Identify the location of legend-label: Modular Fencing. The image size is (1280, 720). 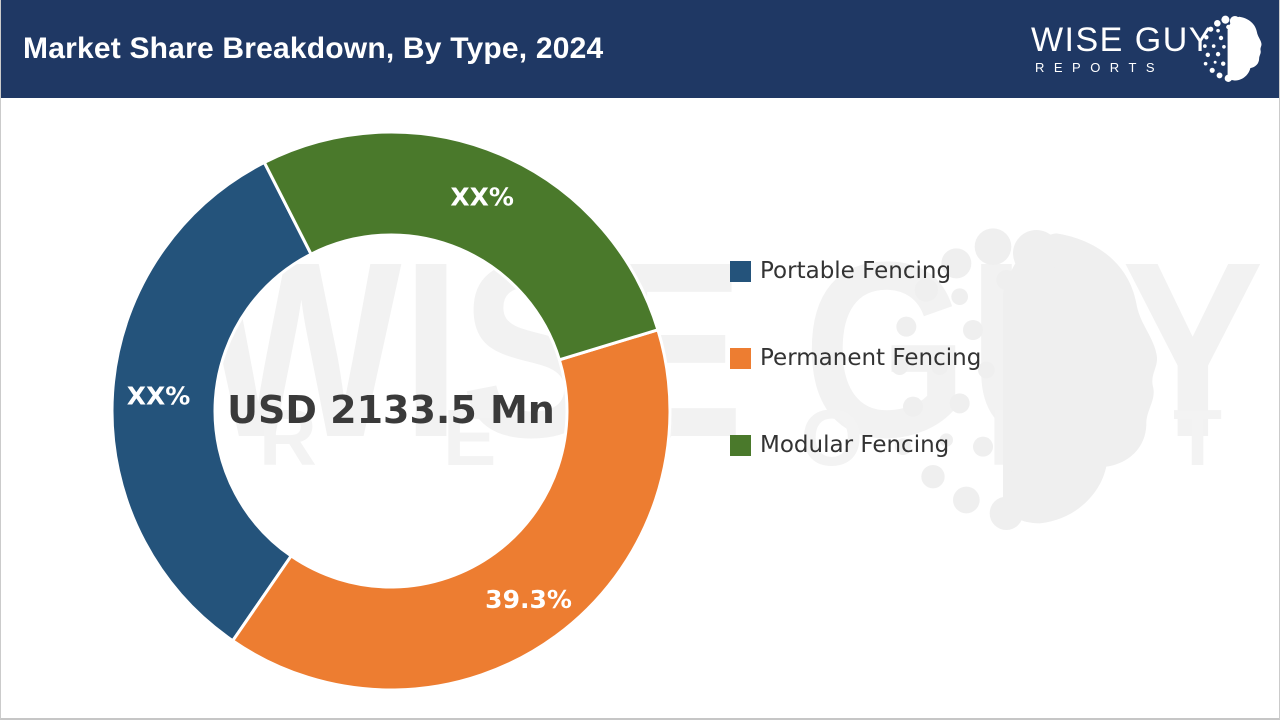
(855, 445).